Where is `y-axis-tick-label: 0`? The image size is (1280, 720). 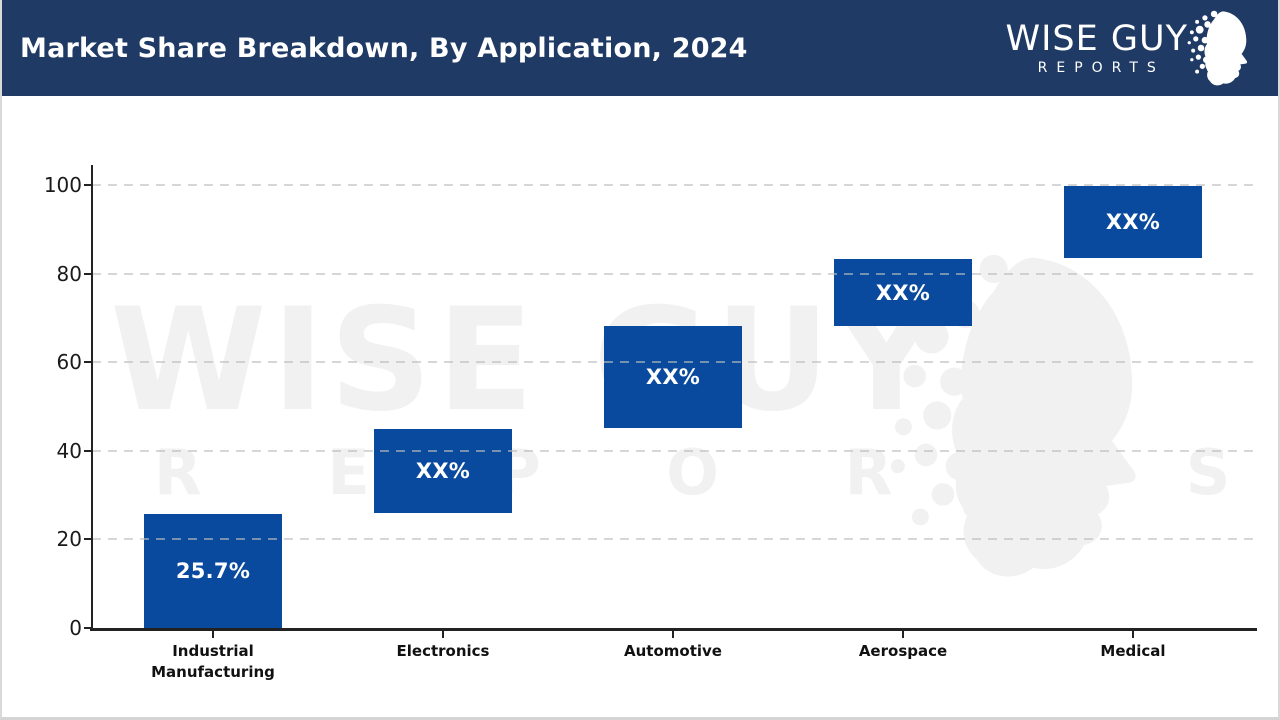
y-axis-tick-label: 0 is located at coordinates (75, 628).